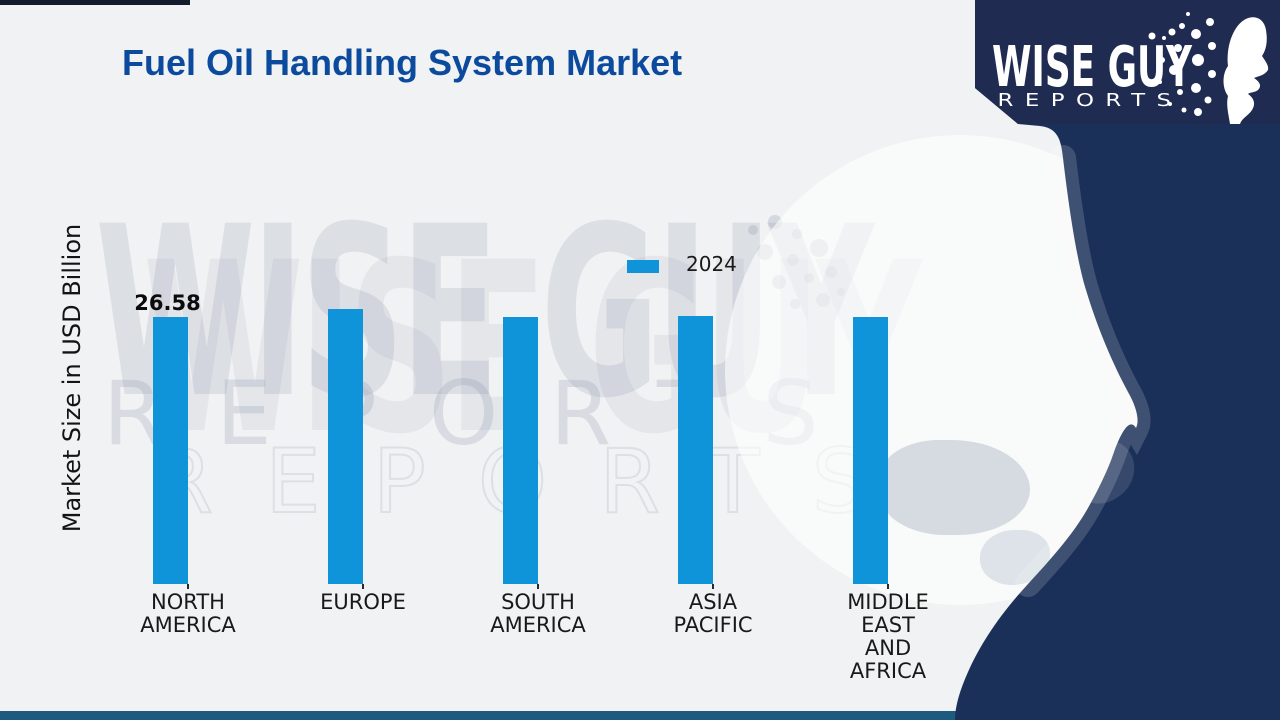 The width and height of the screenshot is (1280, 720). What do you see at coordinates (1083, 371) in the screenshot?
I see `head-face-rim` at bounding box center [1083, 371].